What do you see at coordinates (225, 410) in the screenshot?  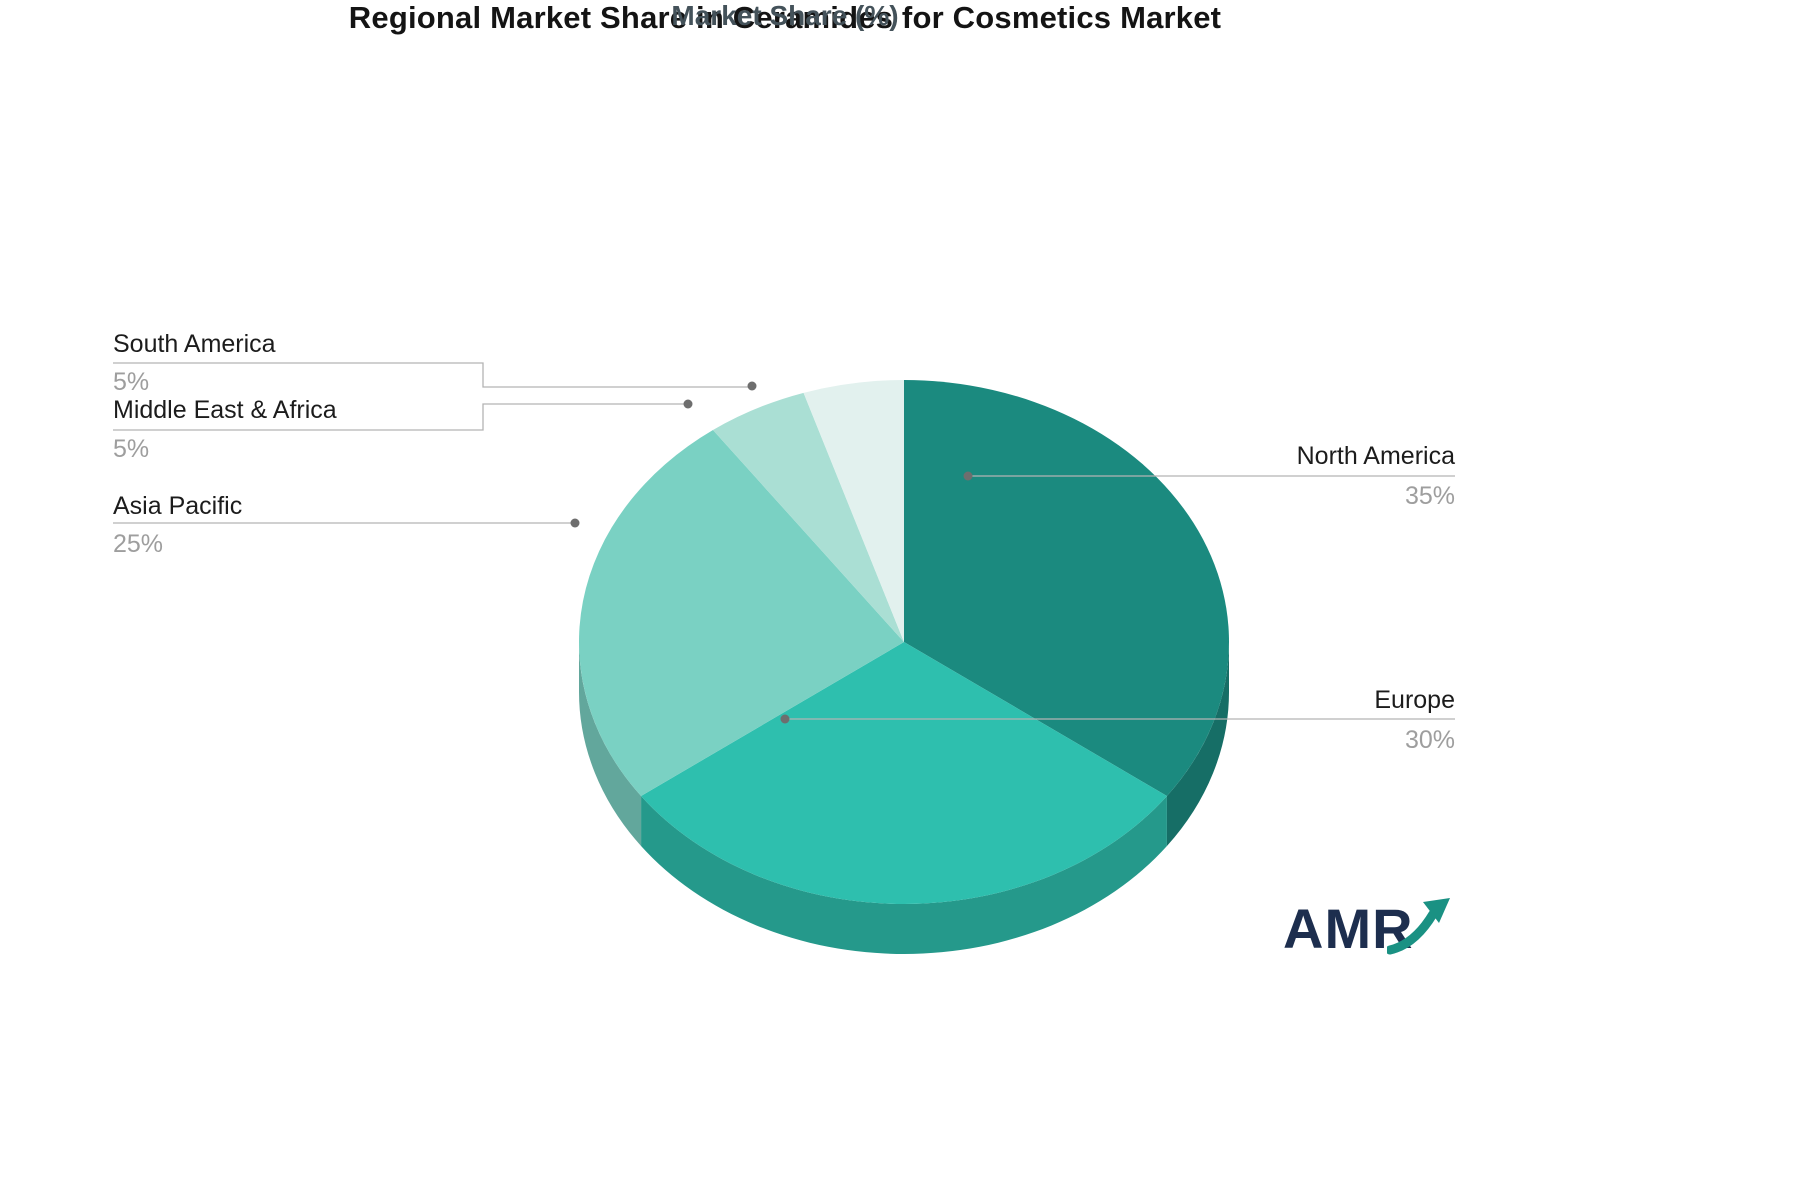 I see `callout-label-middle-east-africa: Middle East & Africa` at bounding box center [225, 410].